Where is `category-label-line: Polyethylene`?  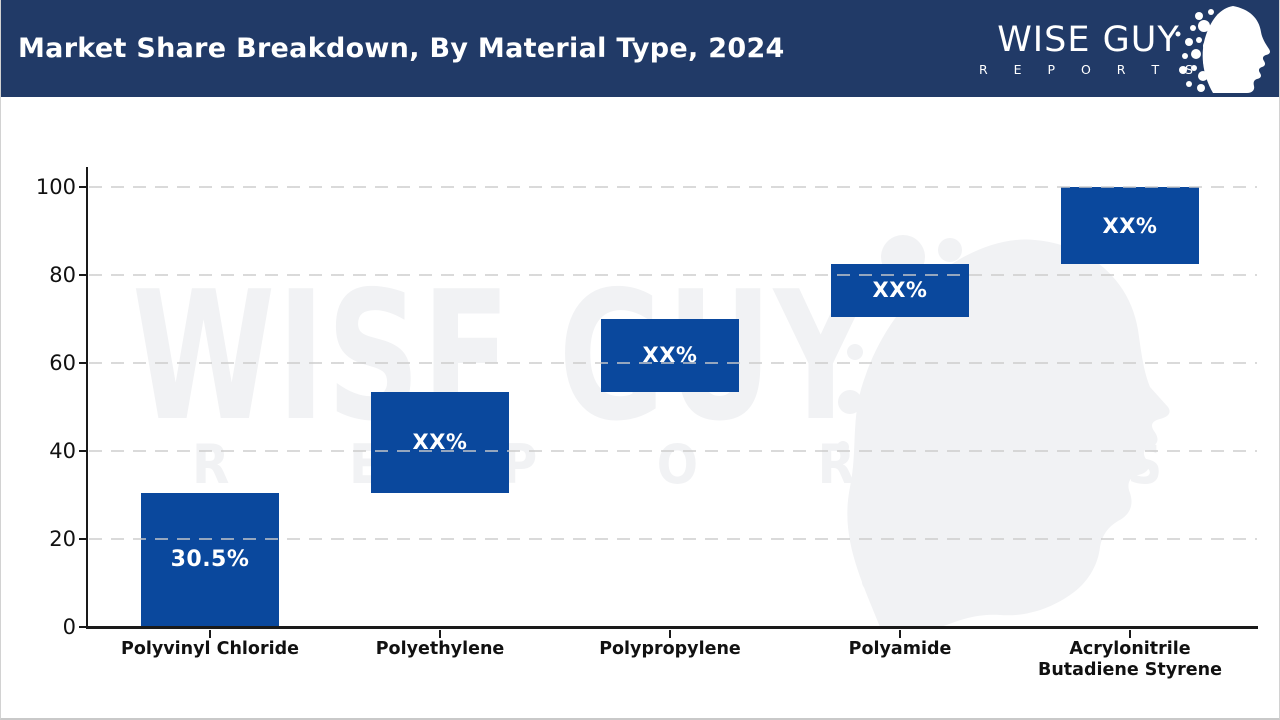 category-label-line: Polyethylene is located at coordinates (440, 649).